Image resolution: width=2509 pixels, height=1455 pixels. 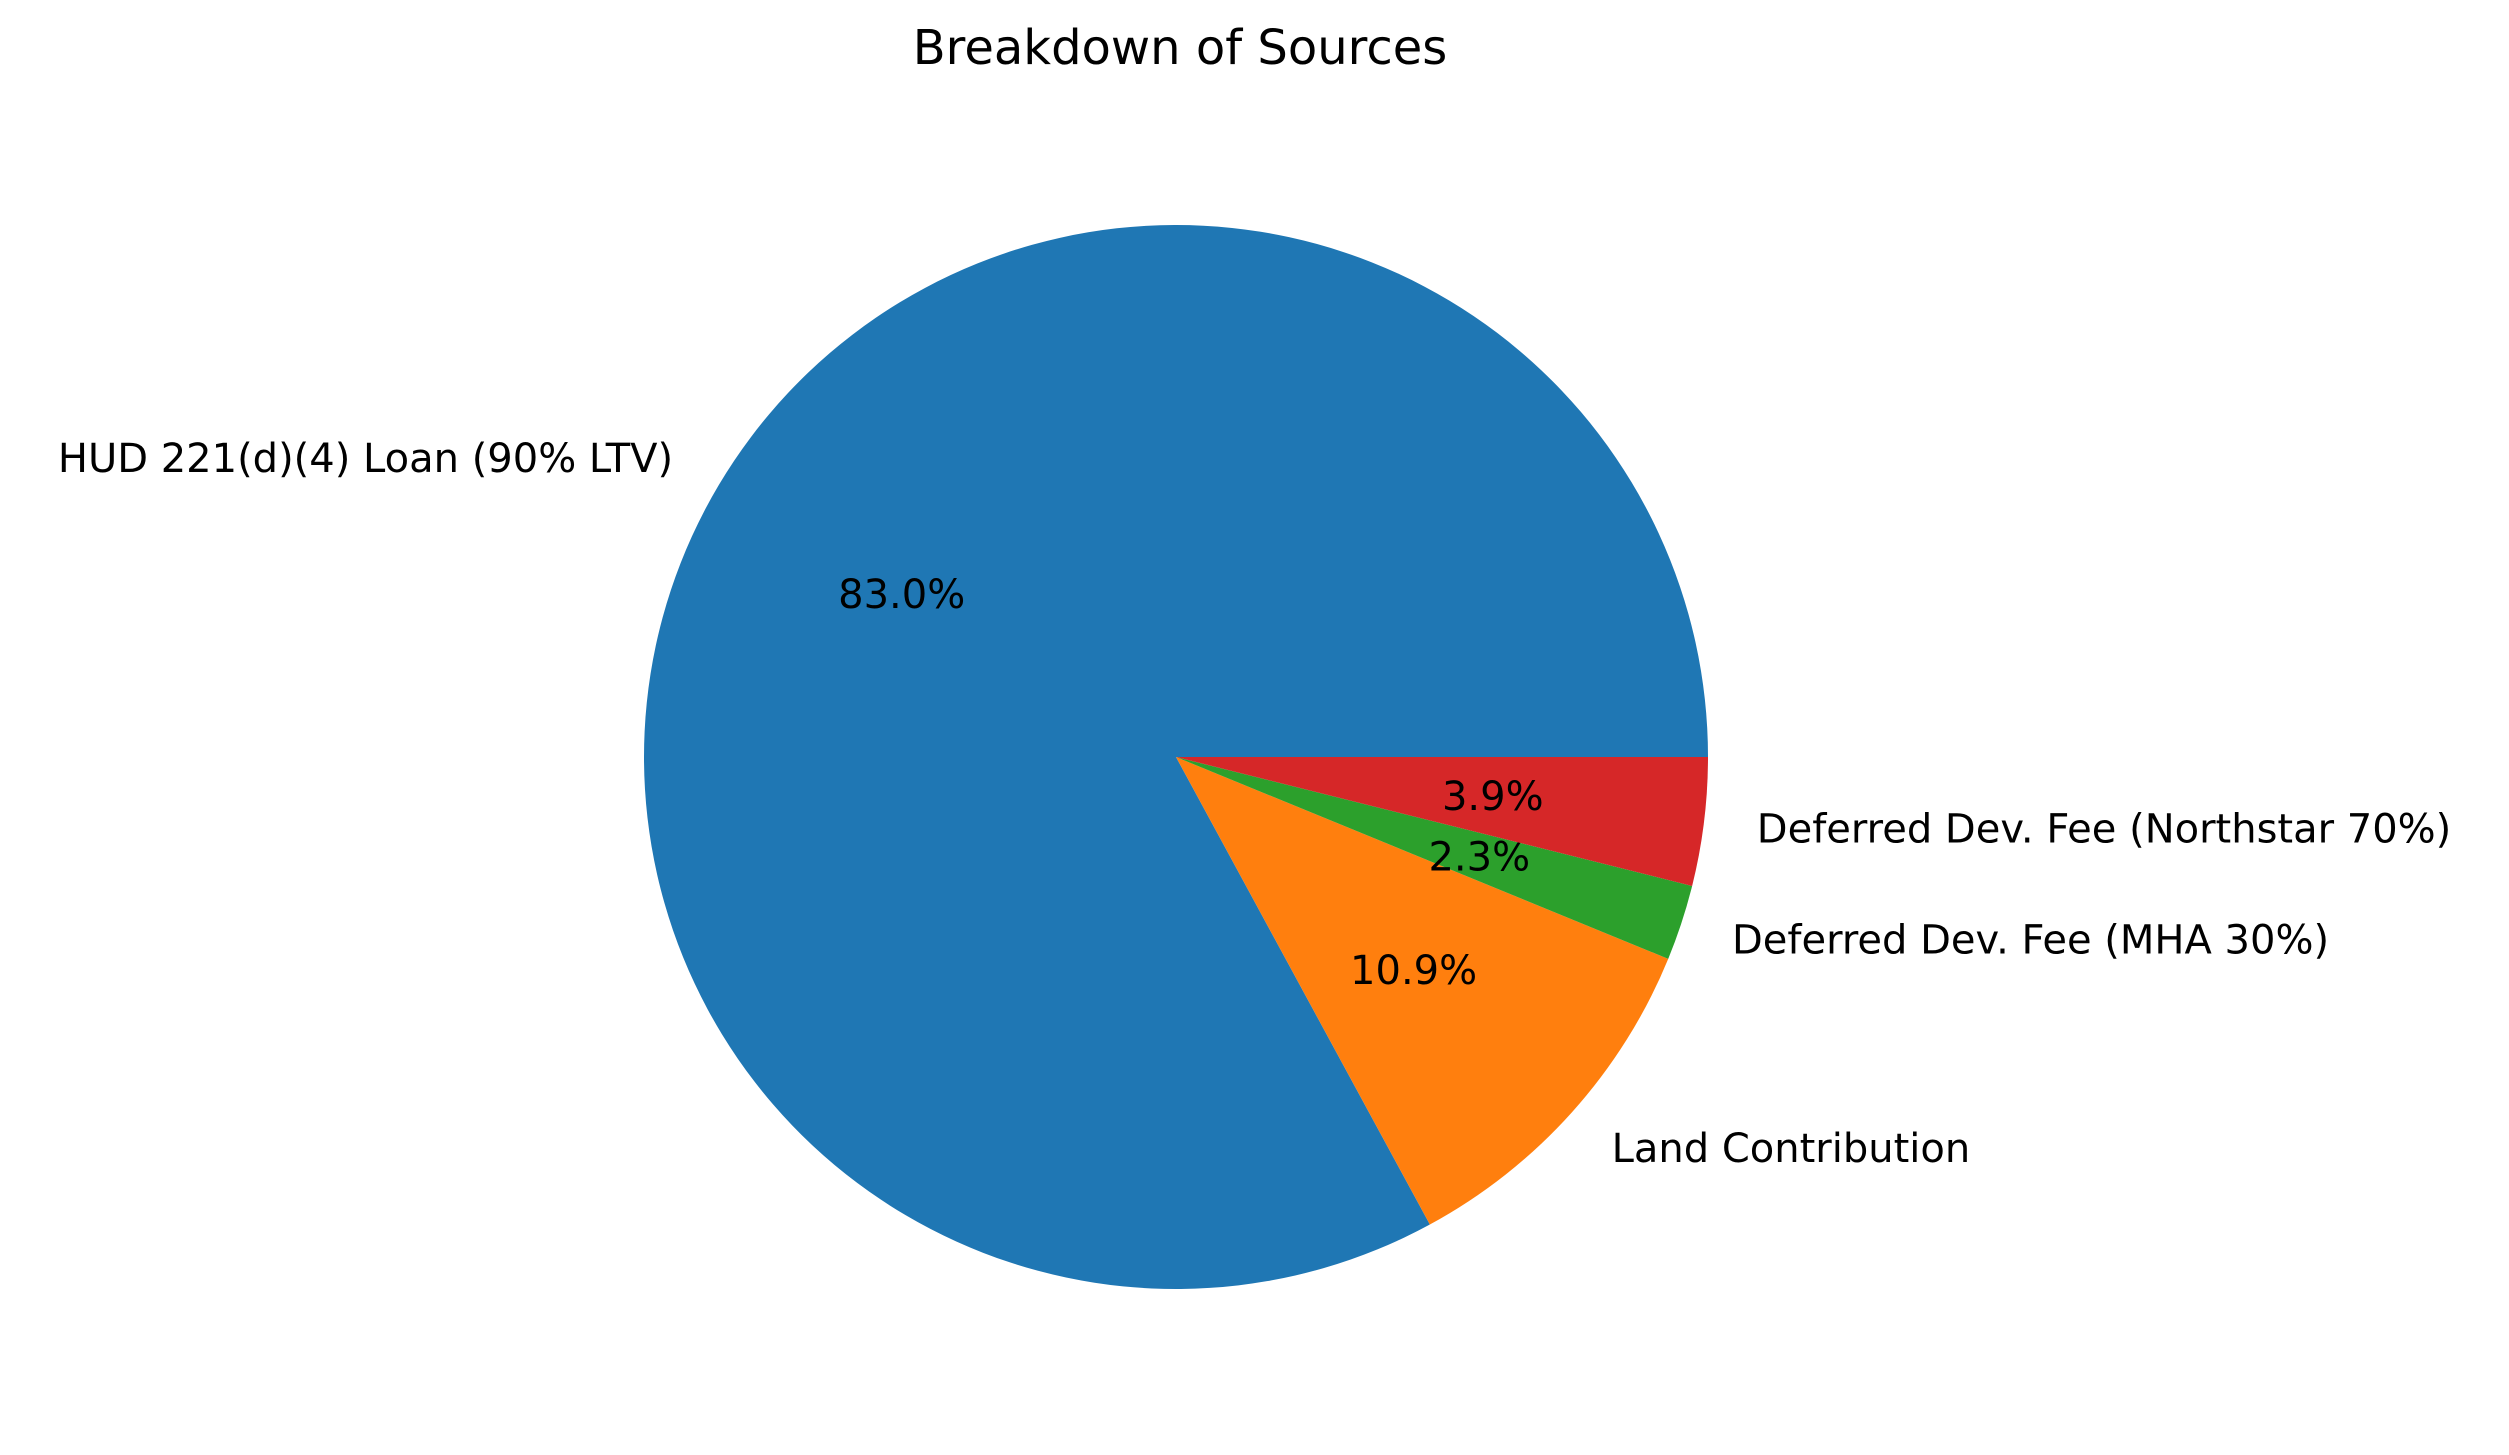 I want to click on slice-label-2: Deferred Dev. Fee (MHA 30%), so click(x=2030, y=940).